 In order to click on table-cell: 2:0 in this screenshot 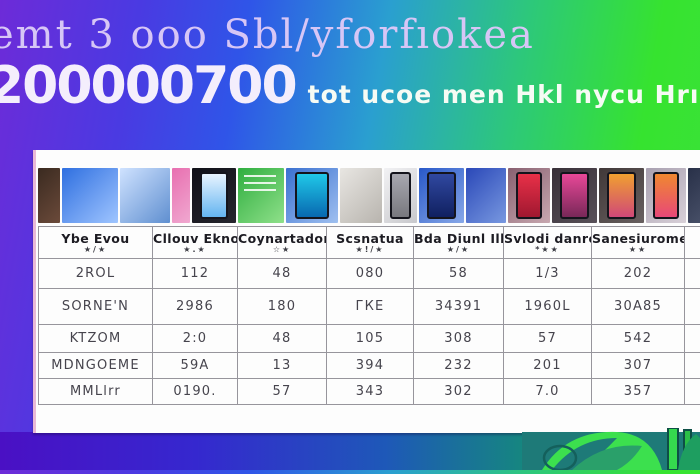, I will do `click(195, 339)`.